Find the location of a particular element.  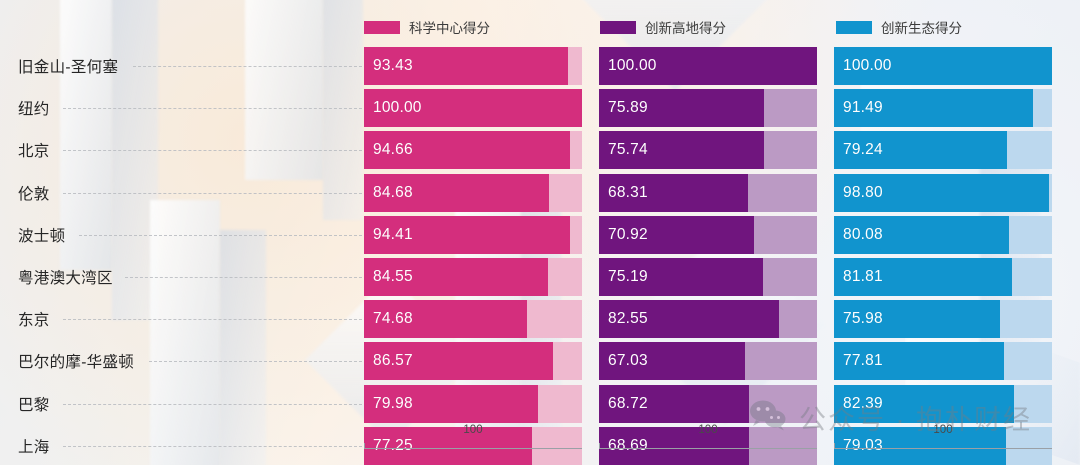

bar-cell: 98.80 is located at coordinates (943, 192).